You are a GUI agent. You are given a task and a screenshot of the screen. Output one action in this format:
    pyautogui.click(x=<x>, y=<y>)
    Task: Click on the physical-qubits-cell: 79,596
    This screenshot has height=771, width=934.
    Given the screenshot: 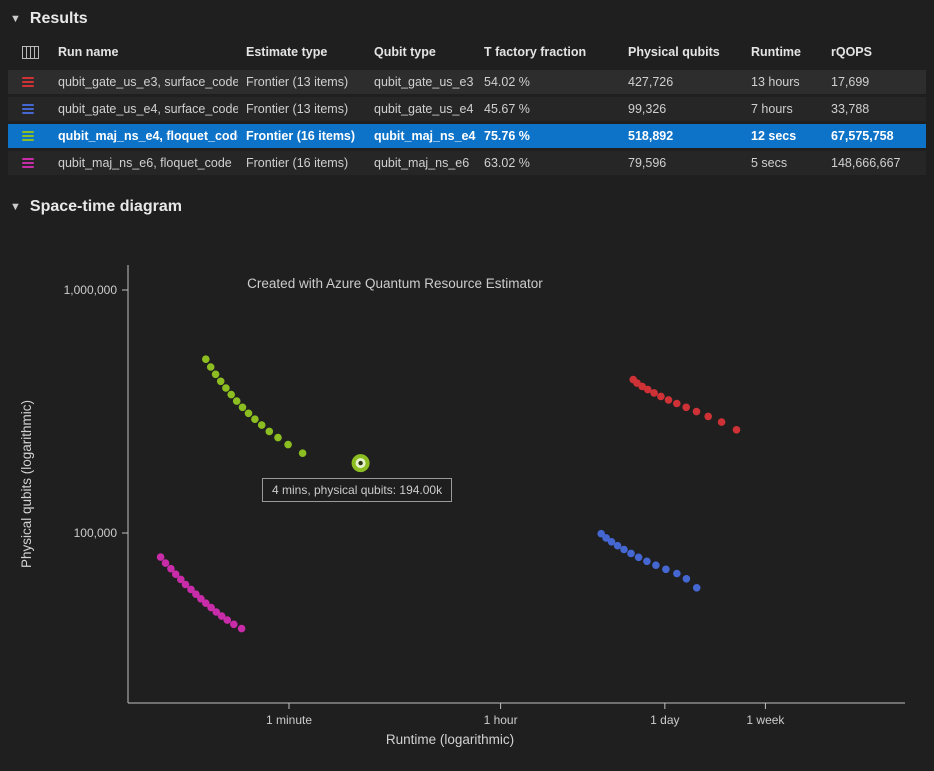 What is the action you would take?
    pyautogui.click(x=647, y=163)
    